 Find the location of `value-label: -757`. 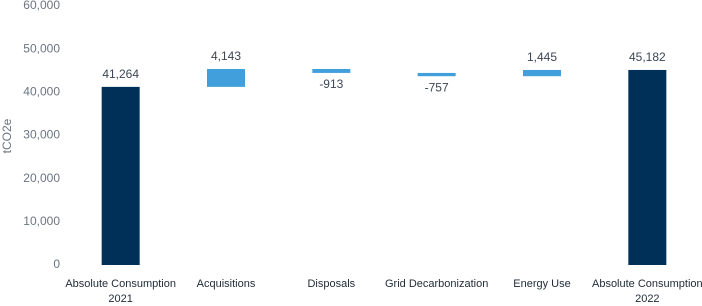

value-label: -757 is located at coordinates (437, 87).